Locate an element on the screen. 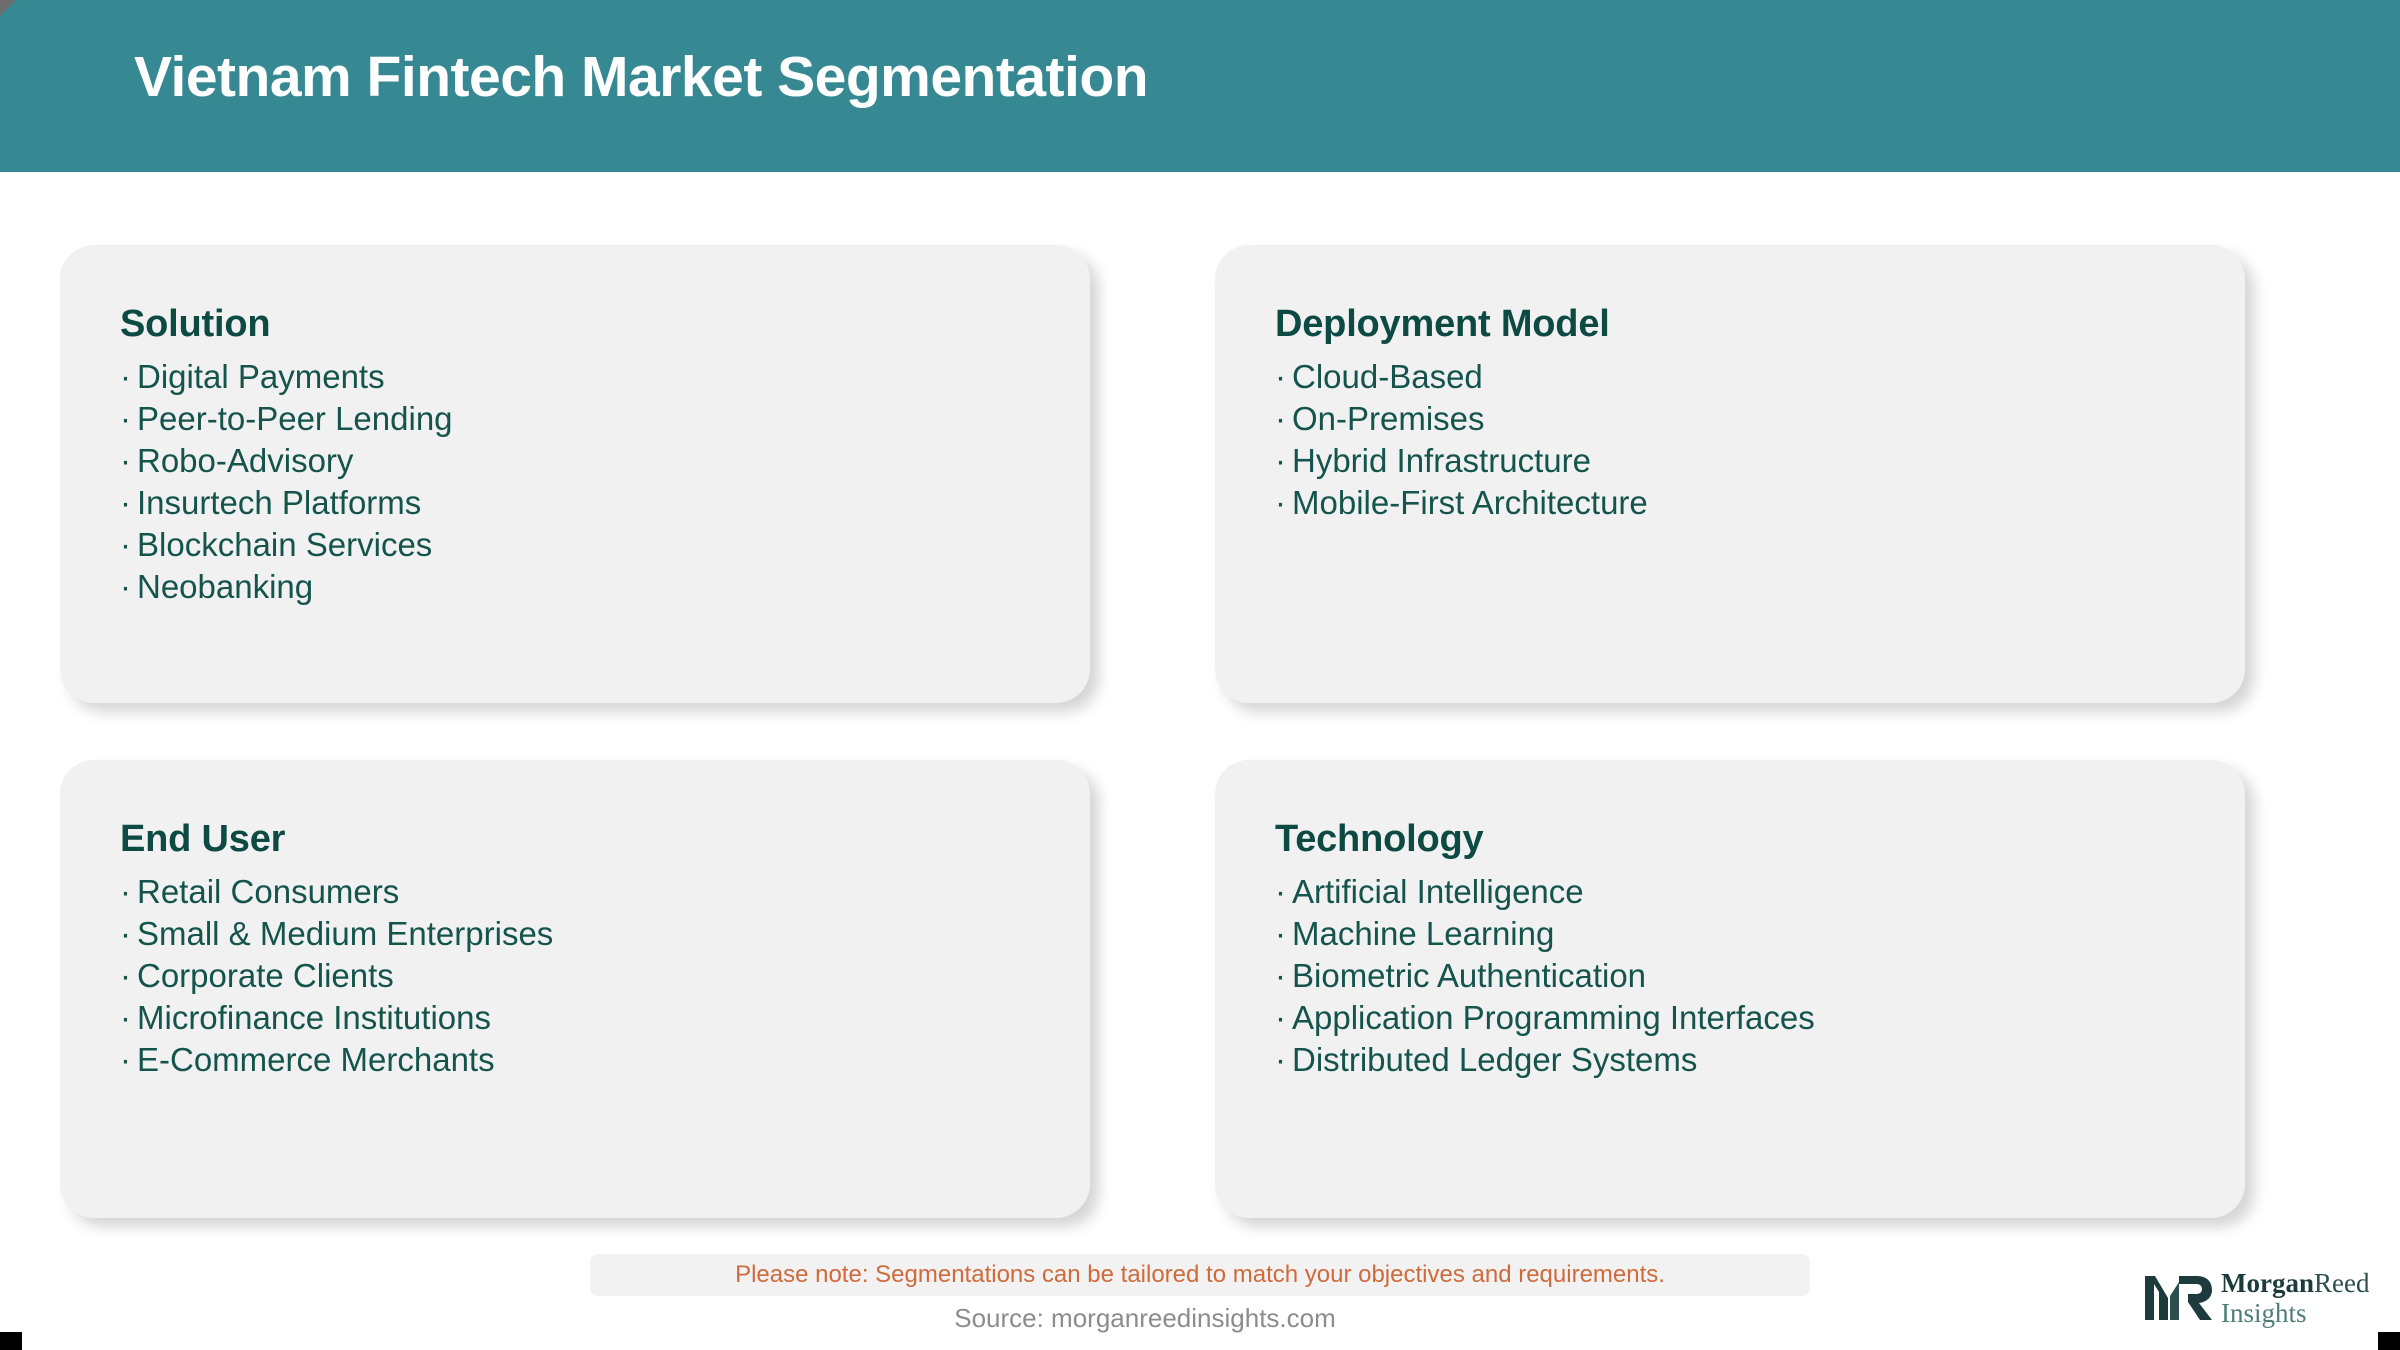  logo-word-morgan: Morgan is located at coordinates (2267, 1283).